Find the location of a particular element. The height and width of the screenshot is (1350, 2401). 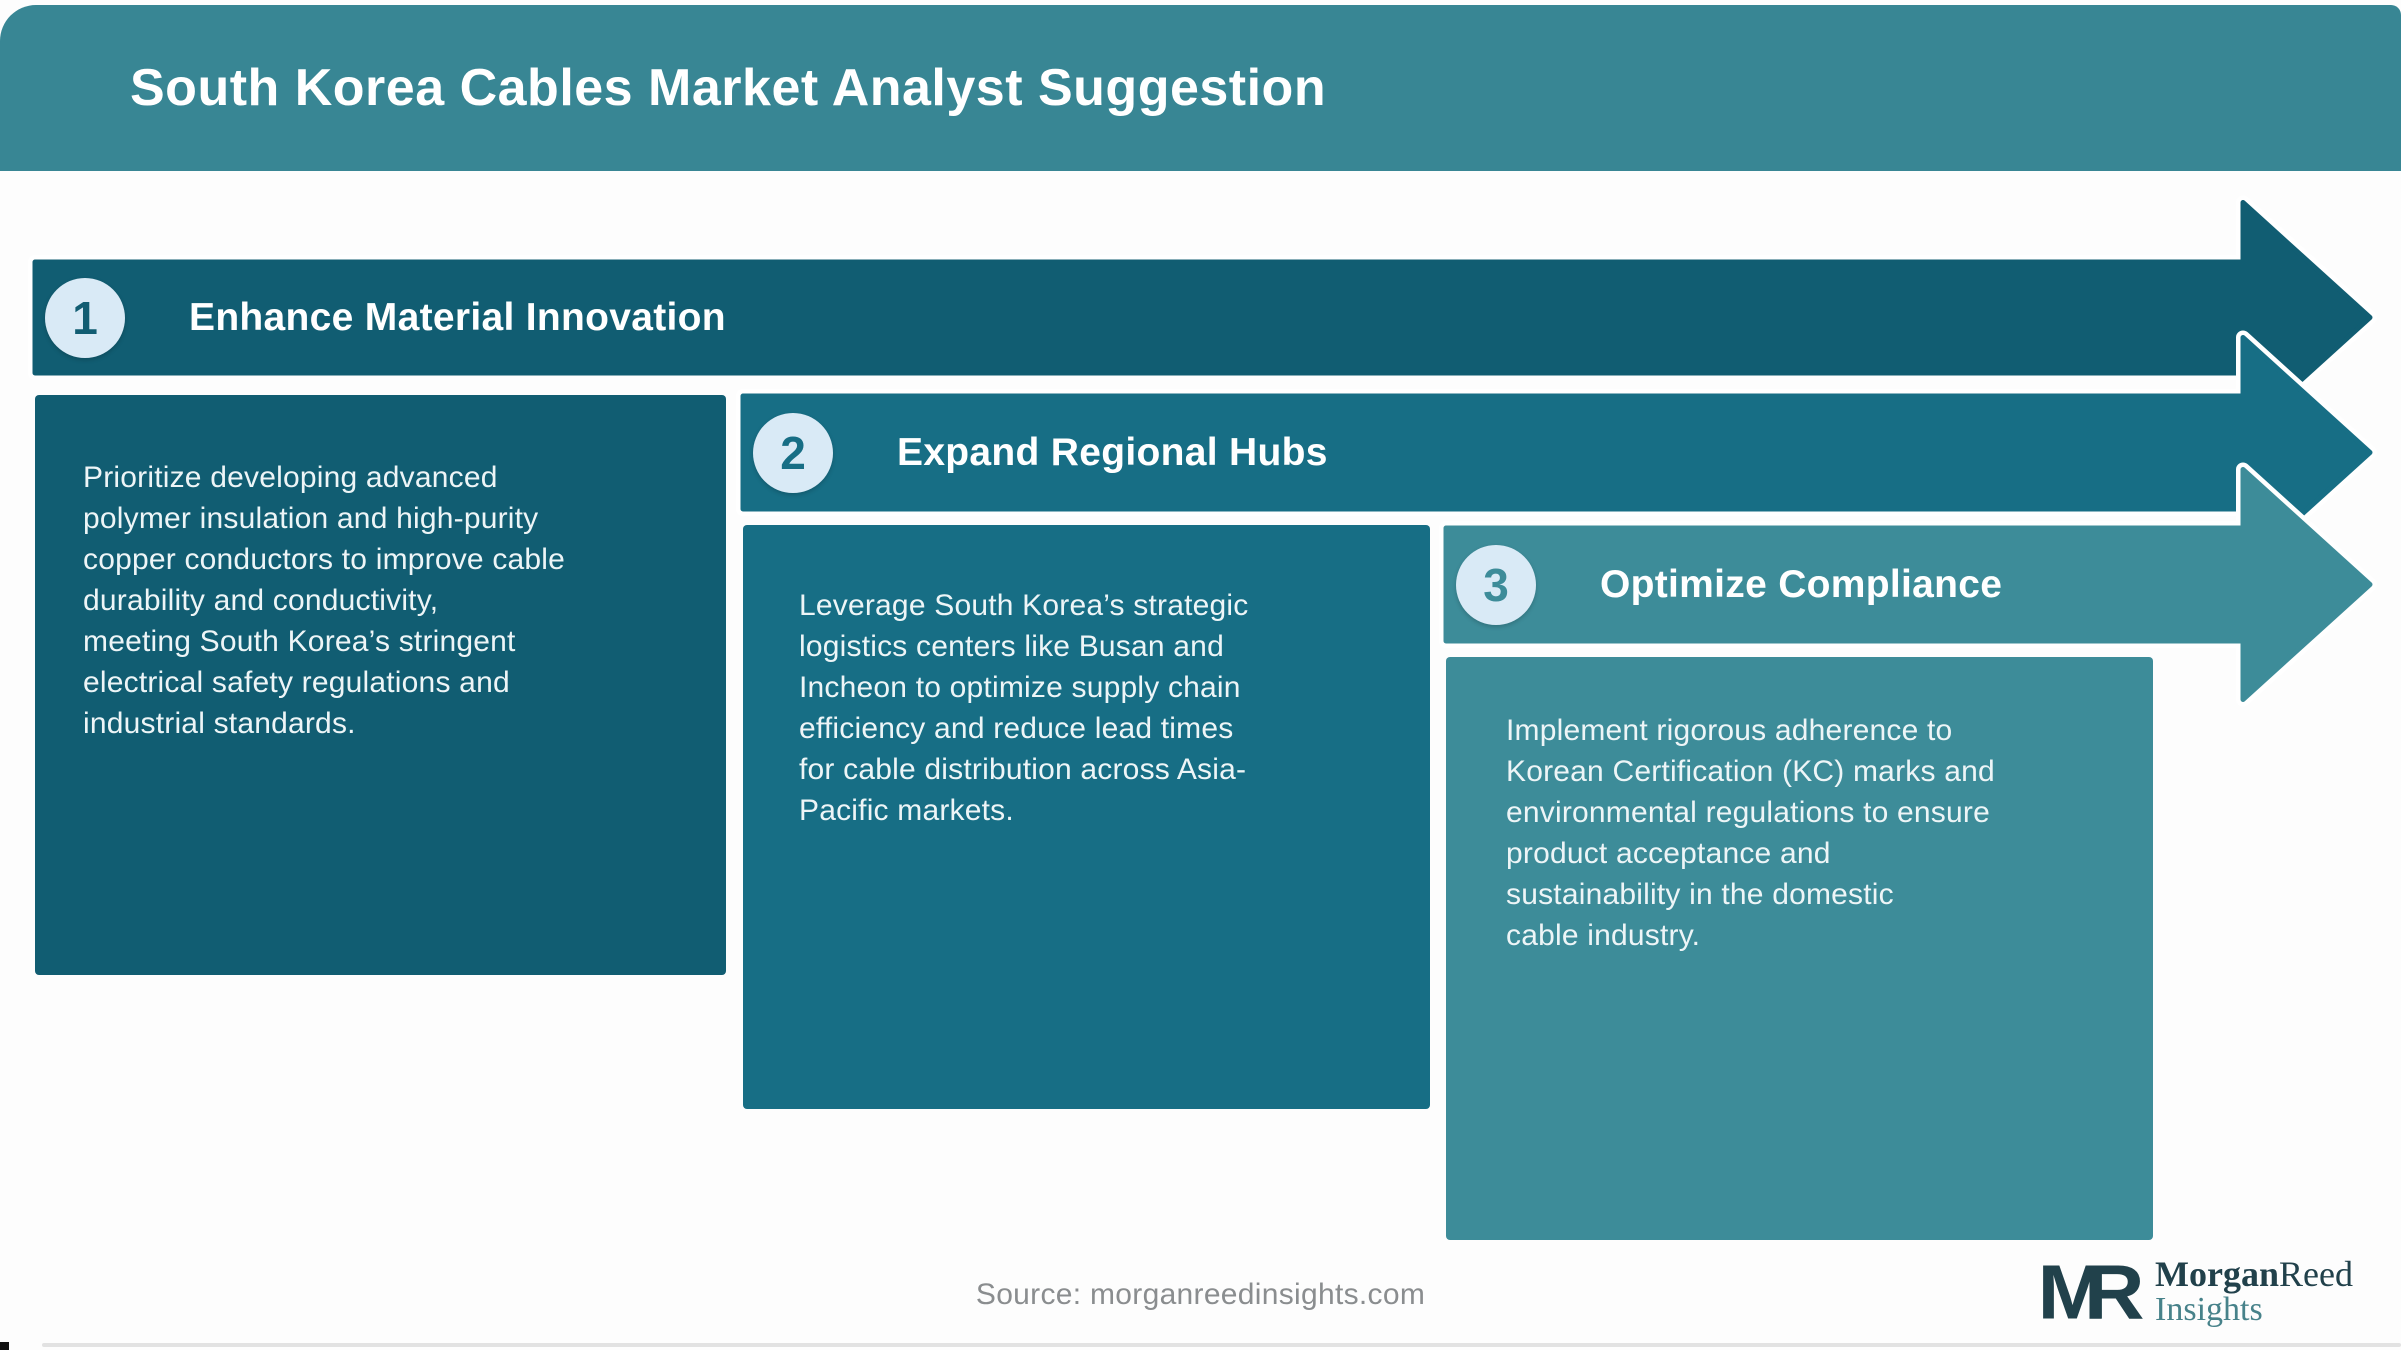

step3-number-badge: 3 is located at coordinates (1496, 584).